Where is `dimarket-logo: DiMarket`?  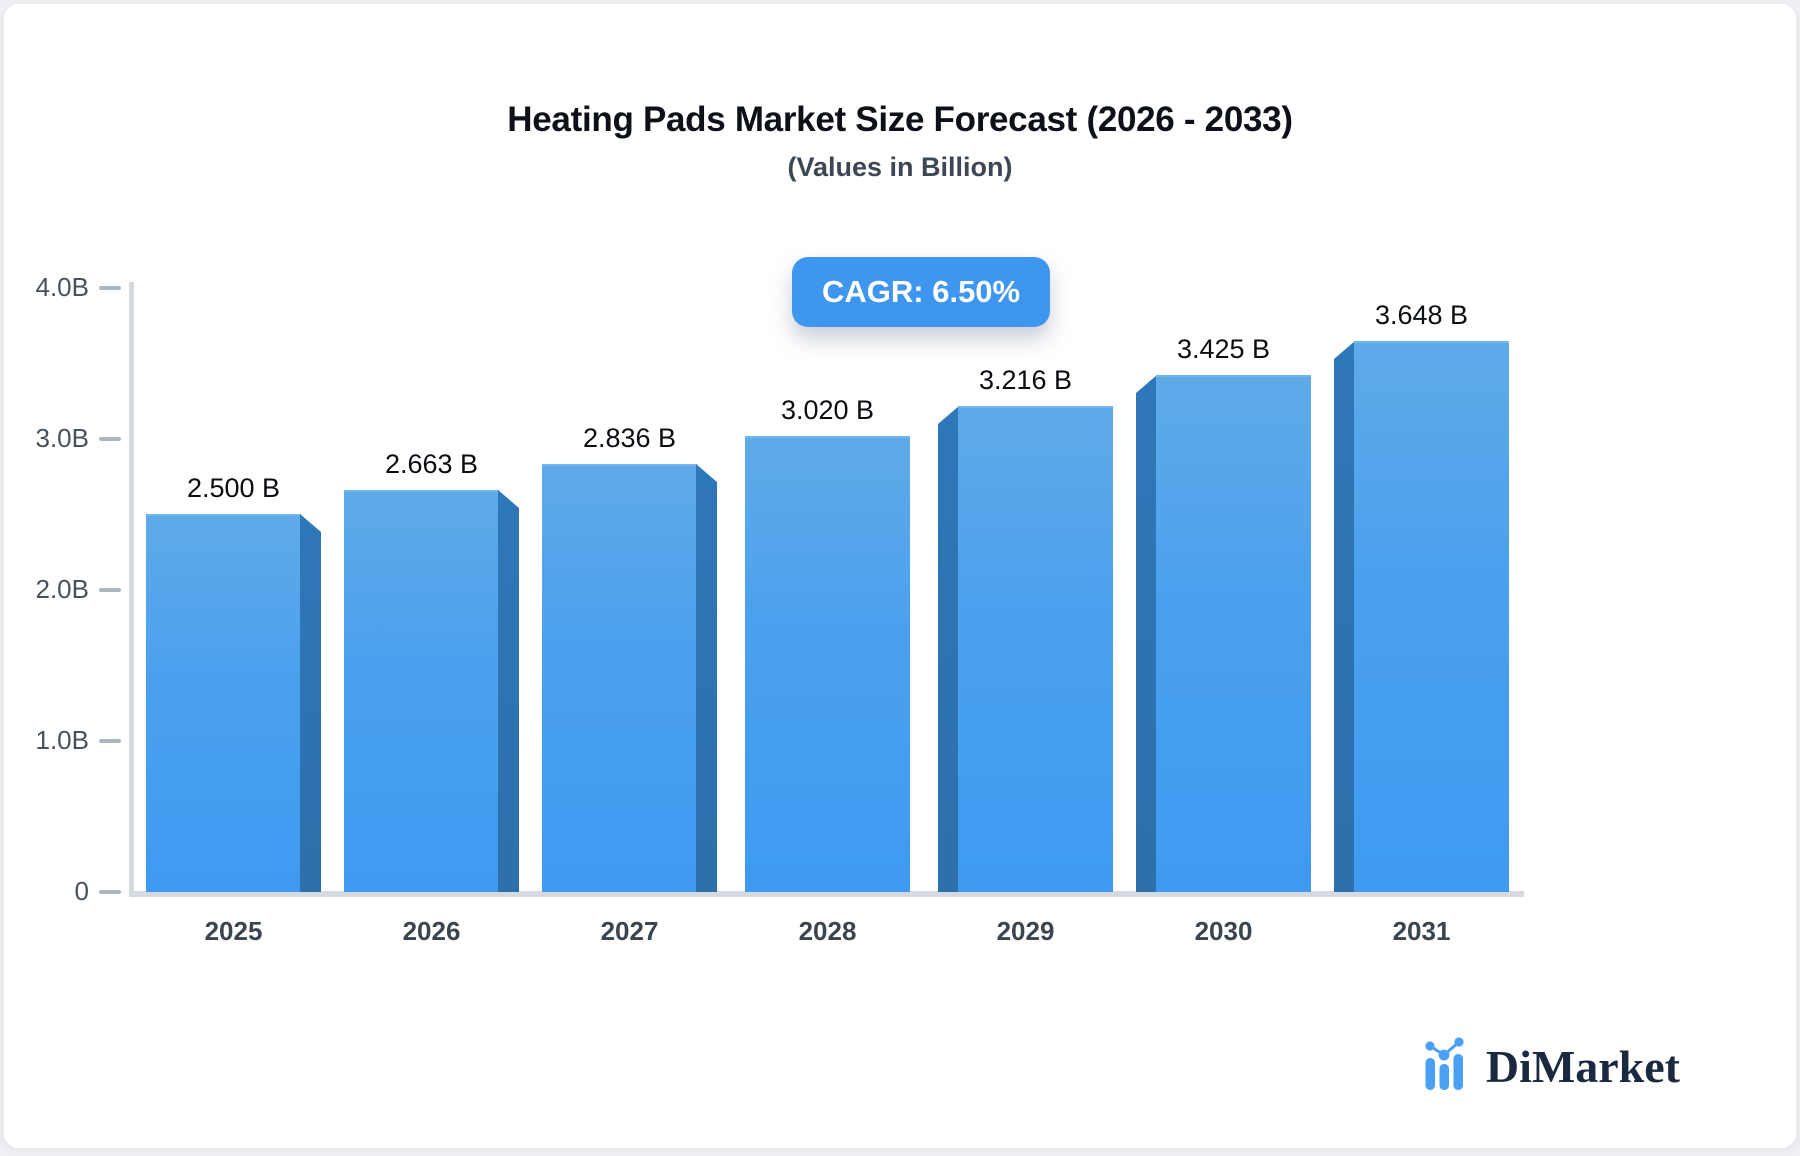
dimarket-logo: DiMarket is located at coordinates (1552, 1063).